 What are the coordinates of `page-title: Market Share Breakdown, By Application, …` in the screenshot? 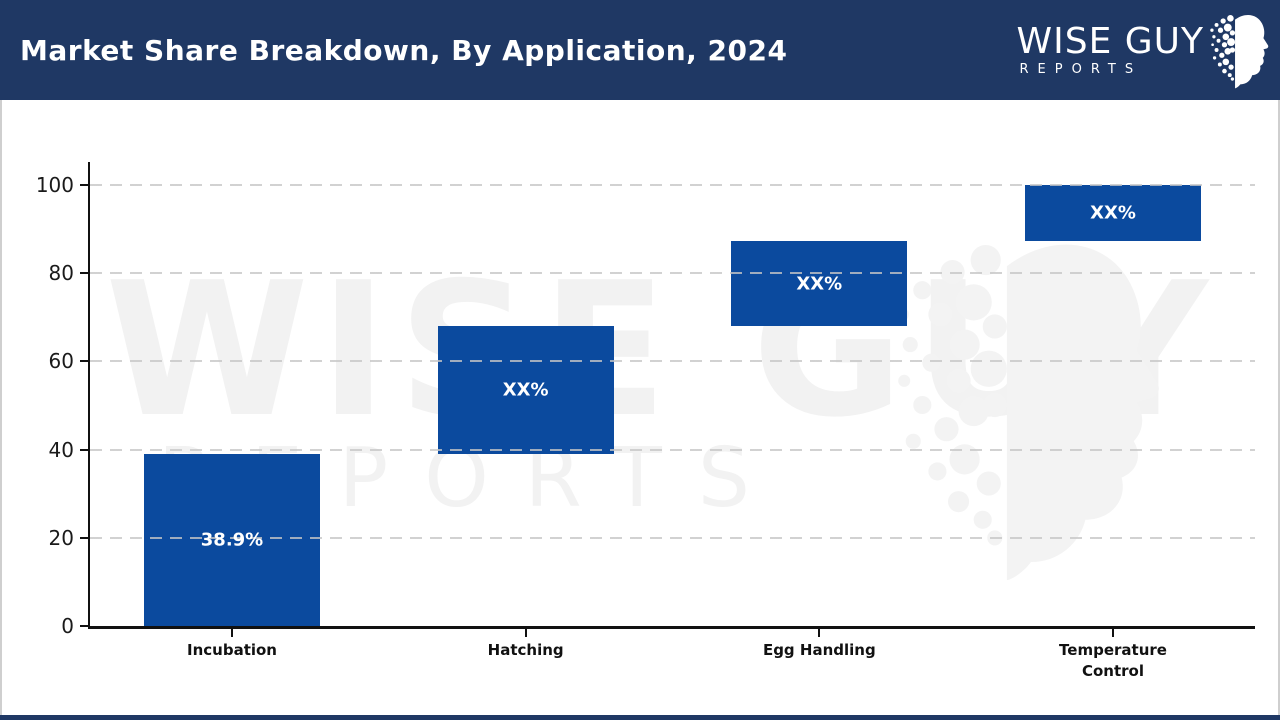 It's located at (404, 50).